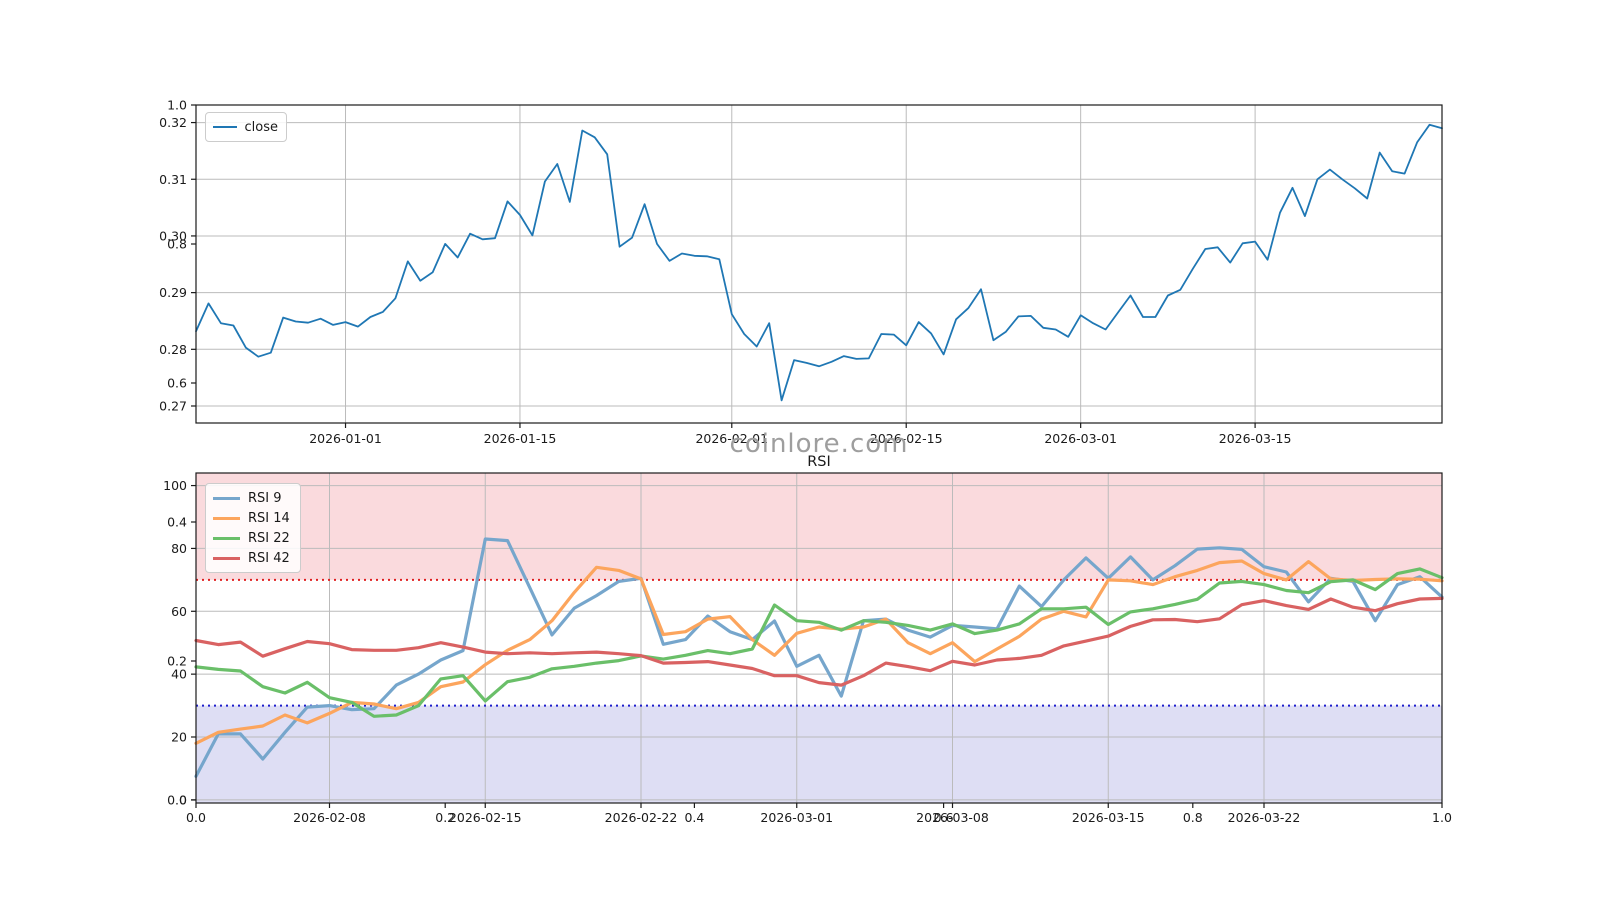 Image resolution: width=1600 pixels, height=900 pixels. Describe the element at coordinates (265, 498) in the screenshot. I see `legend-label-rsi9: RSI 9` at that location.